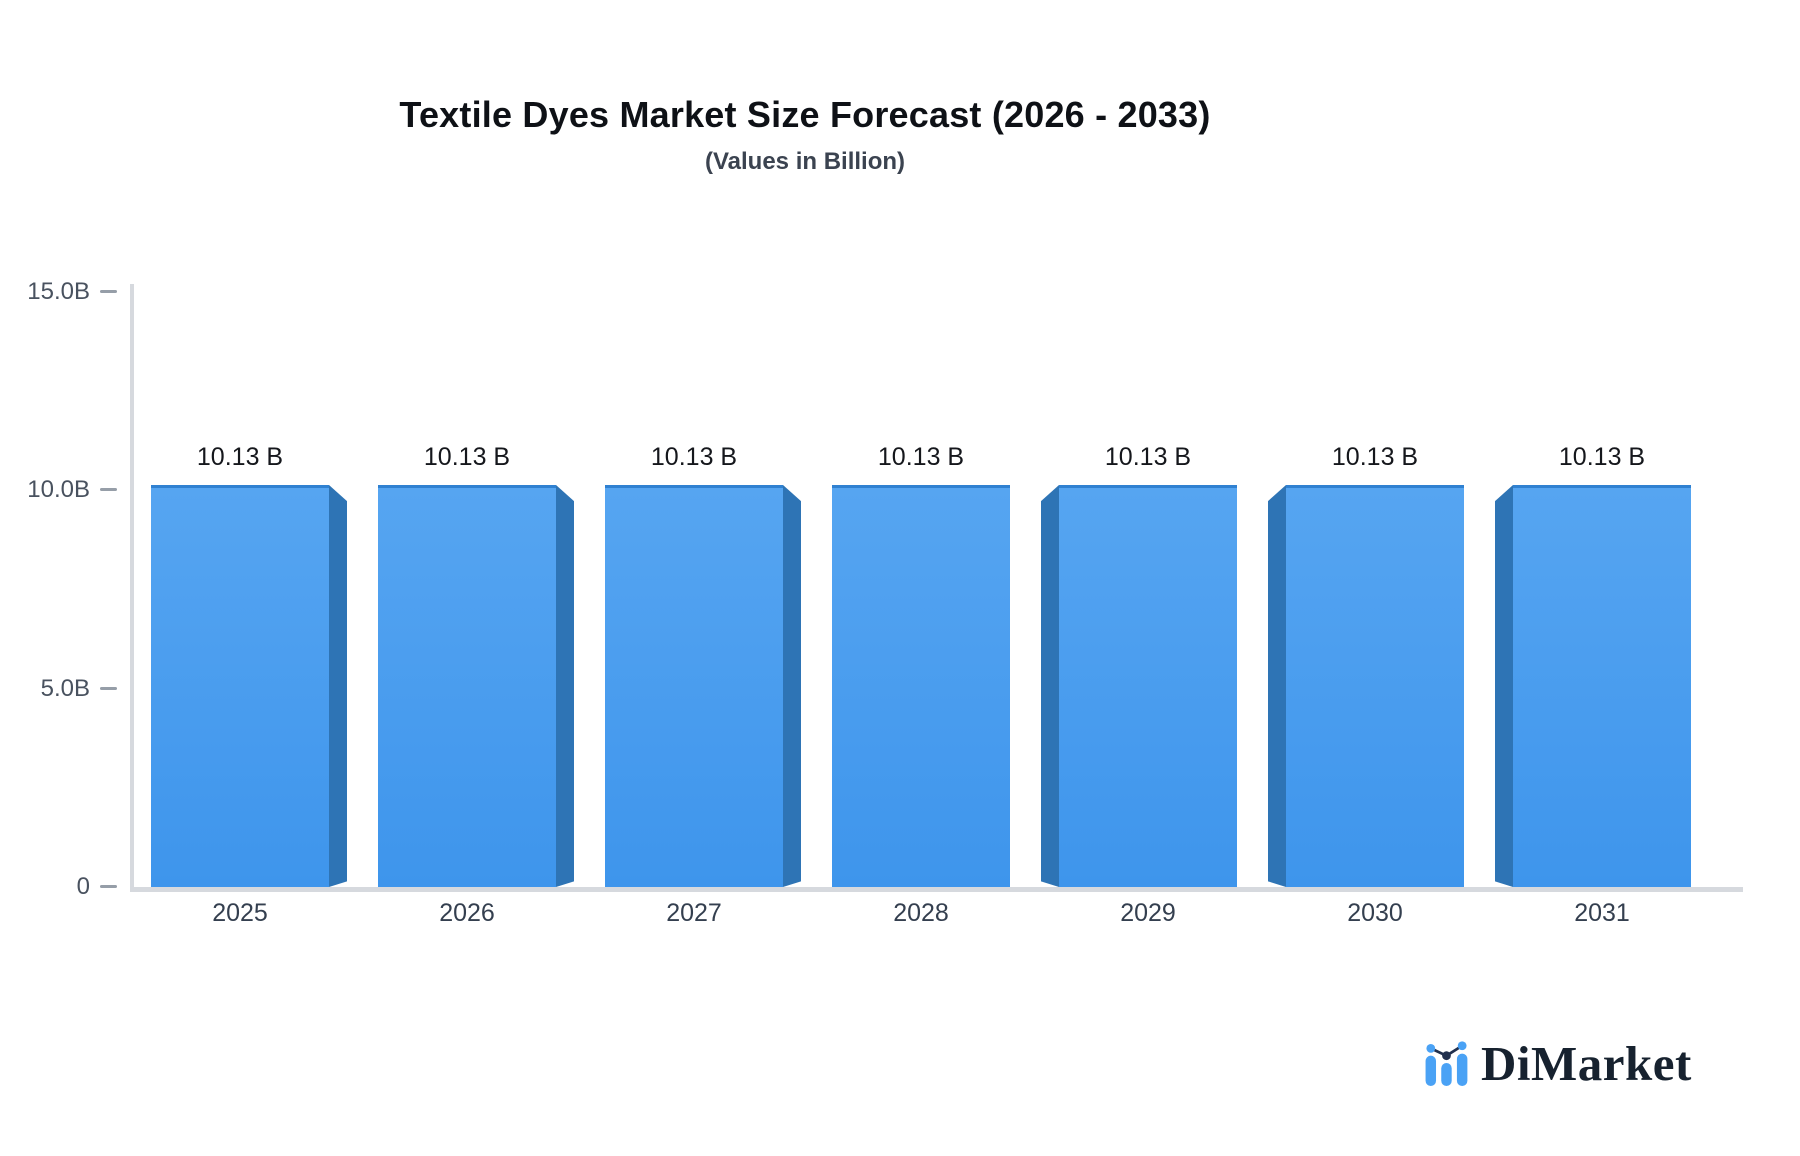  Describe the element at coordinates (1602, 913) in the screenshot. I see `x-axis-label-2031: 2031` at that location.